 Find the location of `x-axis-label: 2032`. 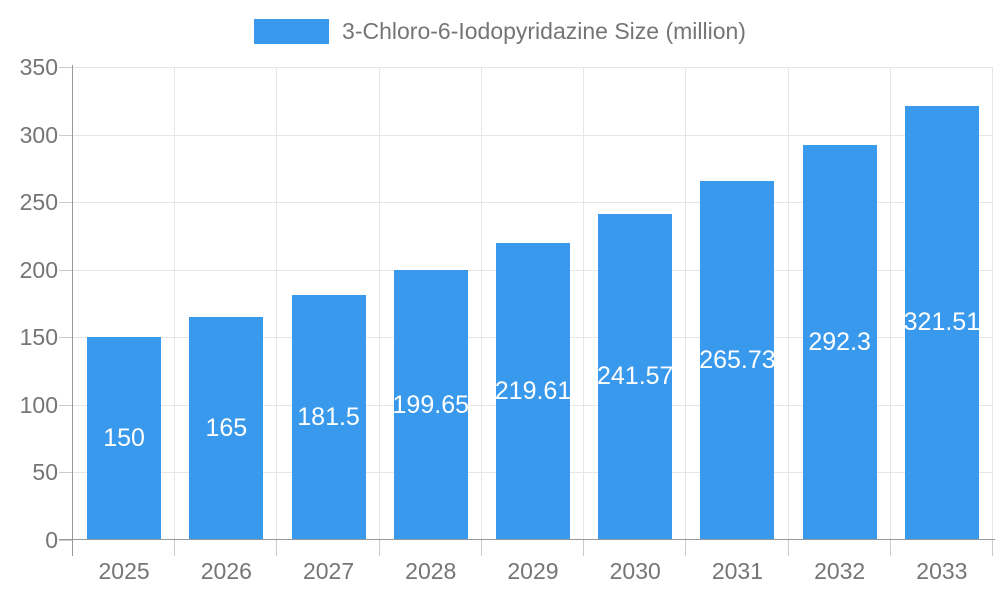

x-axis-label: 2032 is located at coordinates (840, 571).